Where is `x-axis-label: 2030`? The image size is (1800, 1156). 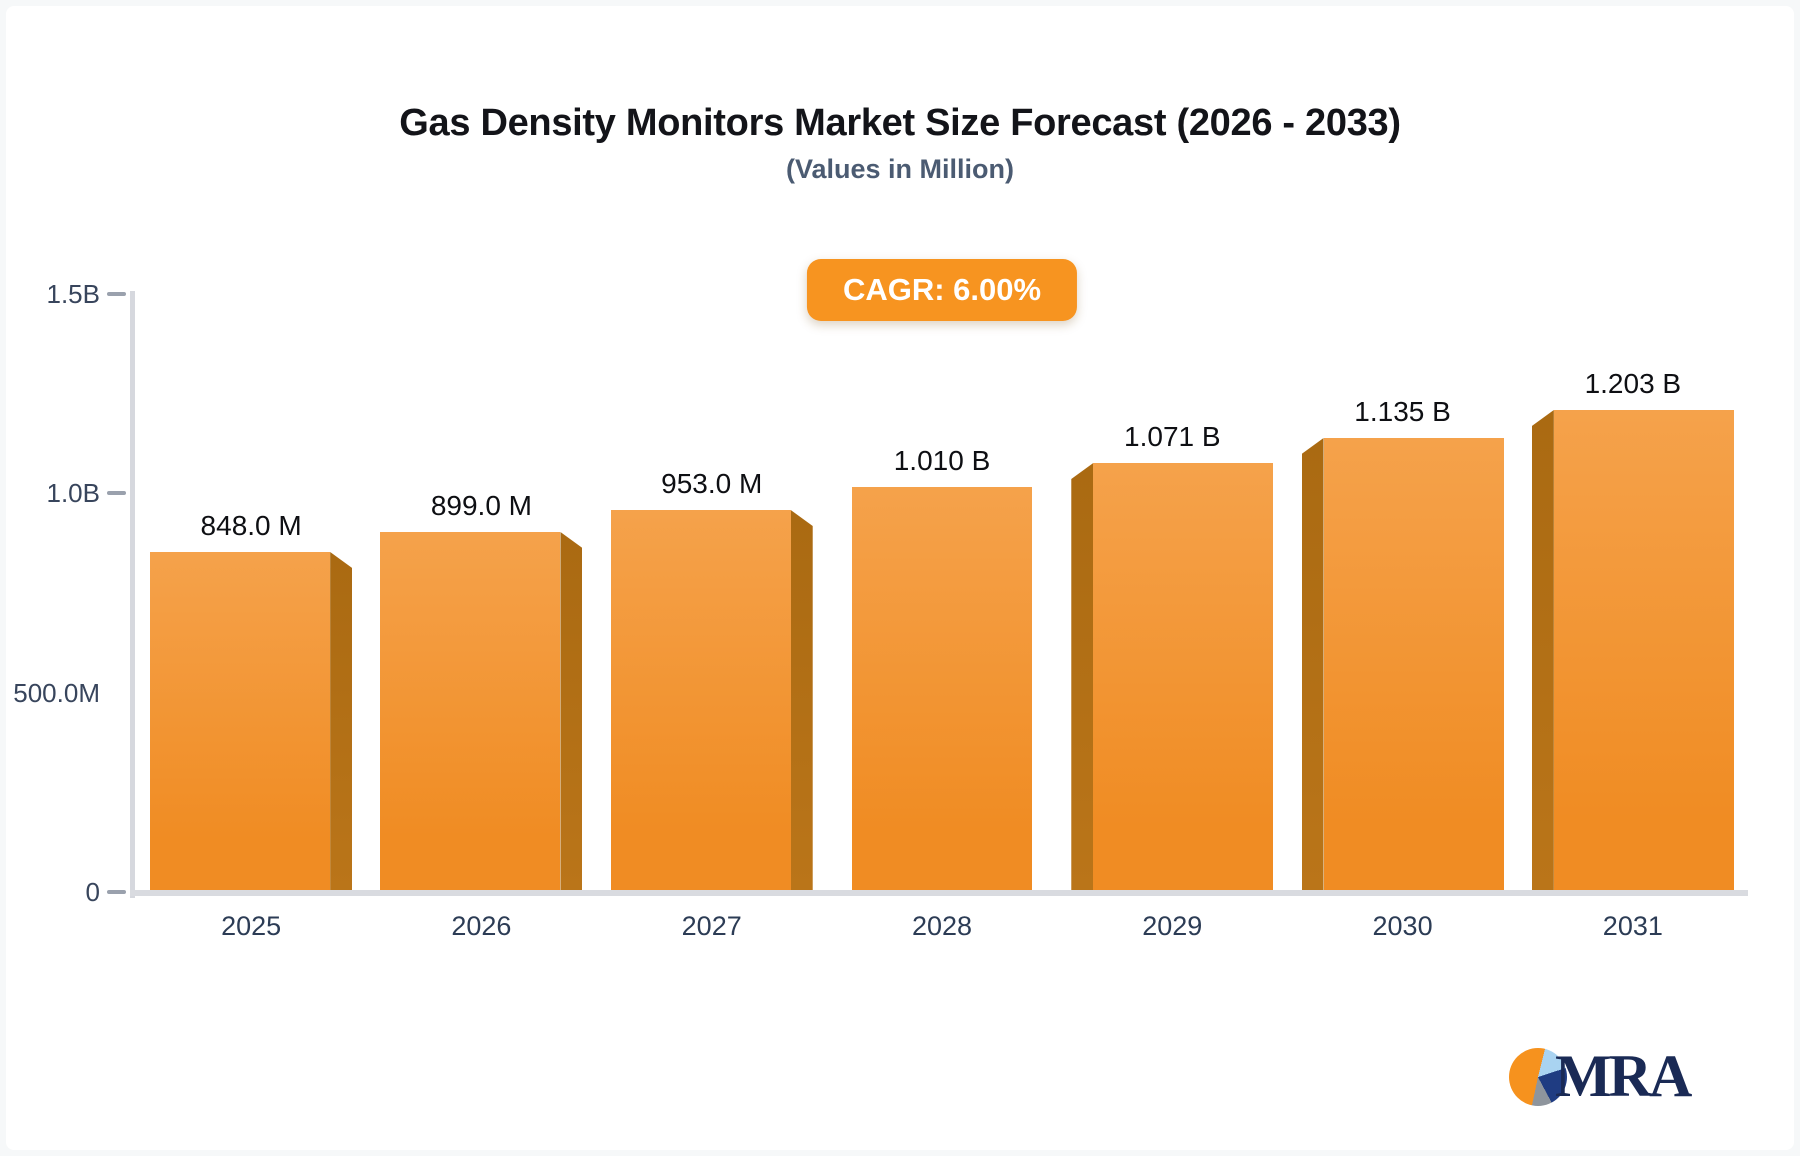 x-axis-label: 2030 is located at coordinates (1402, 926).